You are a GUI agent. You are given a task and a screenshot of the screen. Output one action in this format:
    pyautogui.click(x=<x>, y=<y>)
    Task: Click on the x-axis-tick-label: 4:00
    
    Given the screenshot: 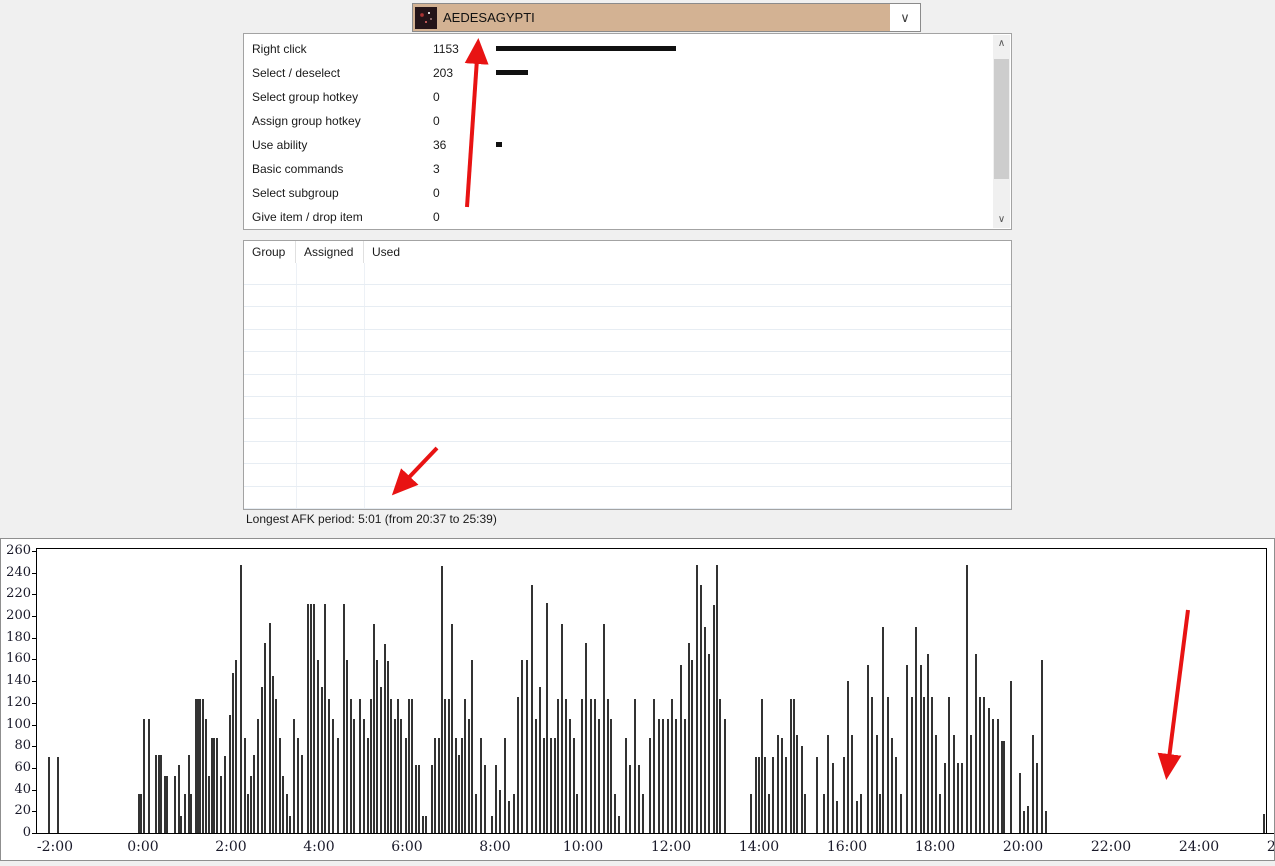 What is the action you would take?
    pyautogui.click(x=319, y=847)
    